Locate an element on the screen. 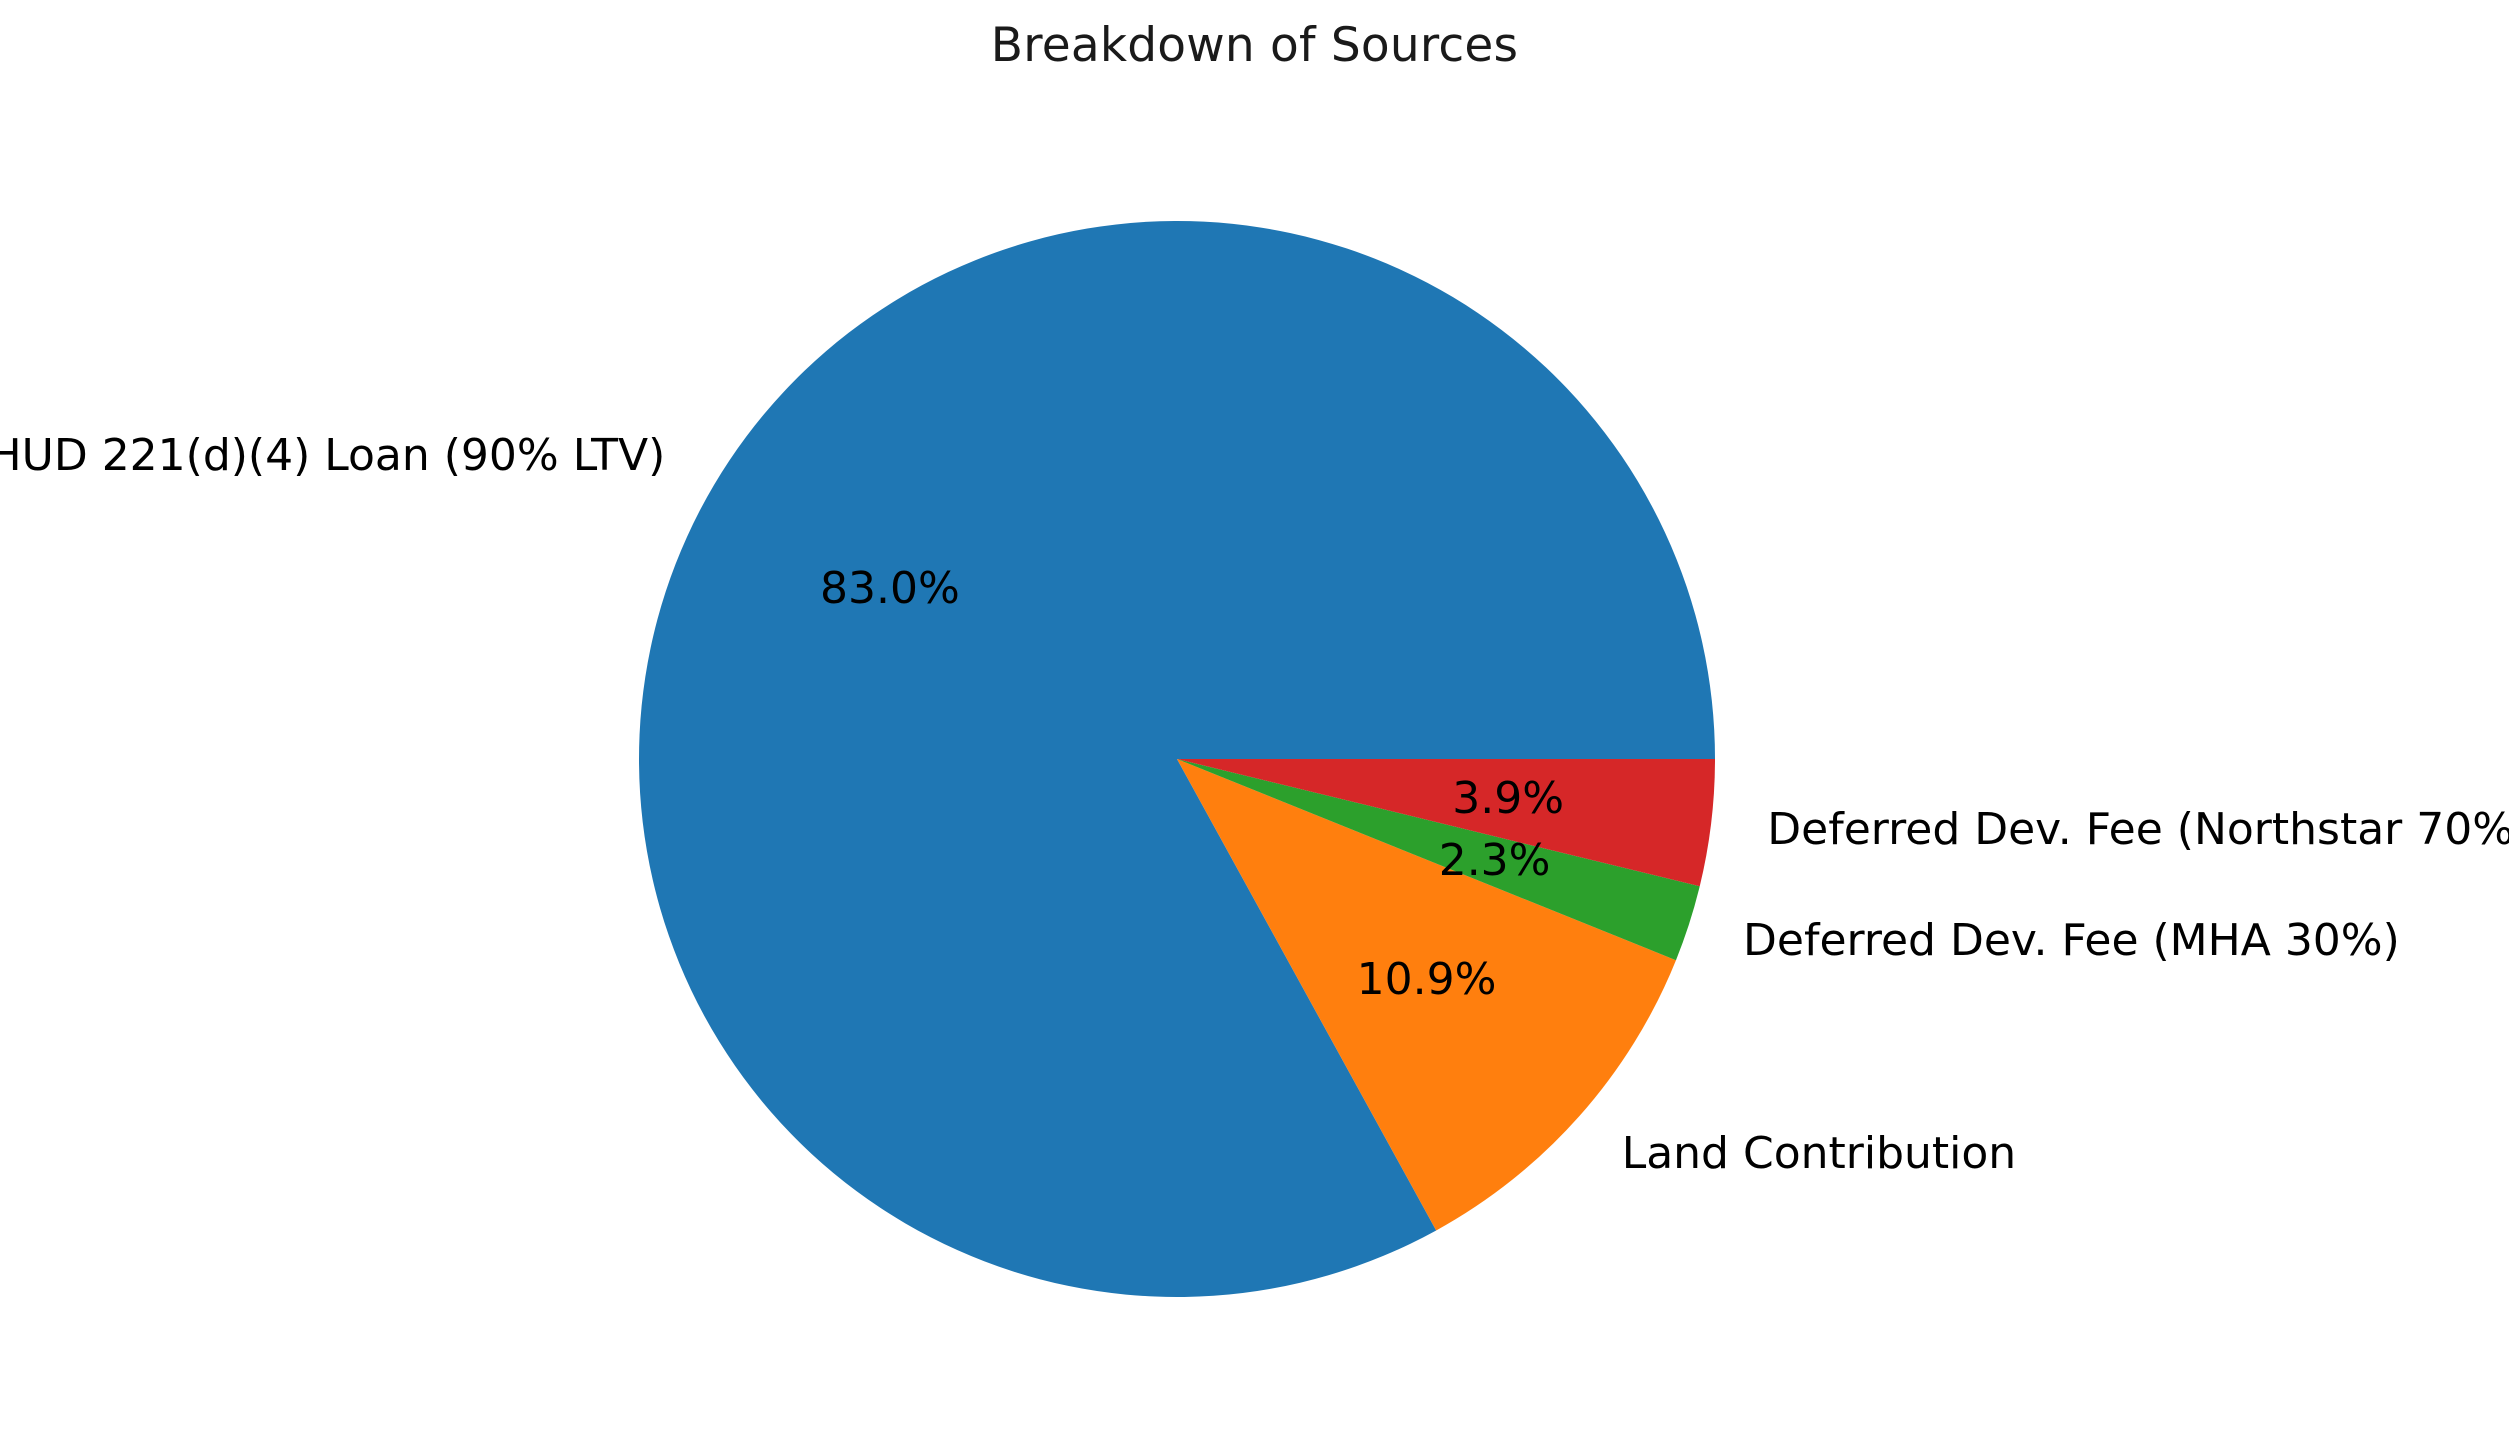 This screenshot has width=2509, height=1455. slice-percent-label: 2.3% is located at coordinates (1494, 861).